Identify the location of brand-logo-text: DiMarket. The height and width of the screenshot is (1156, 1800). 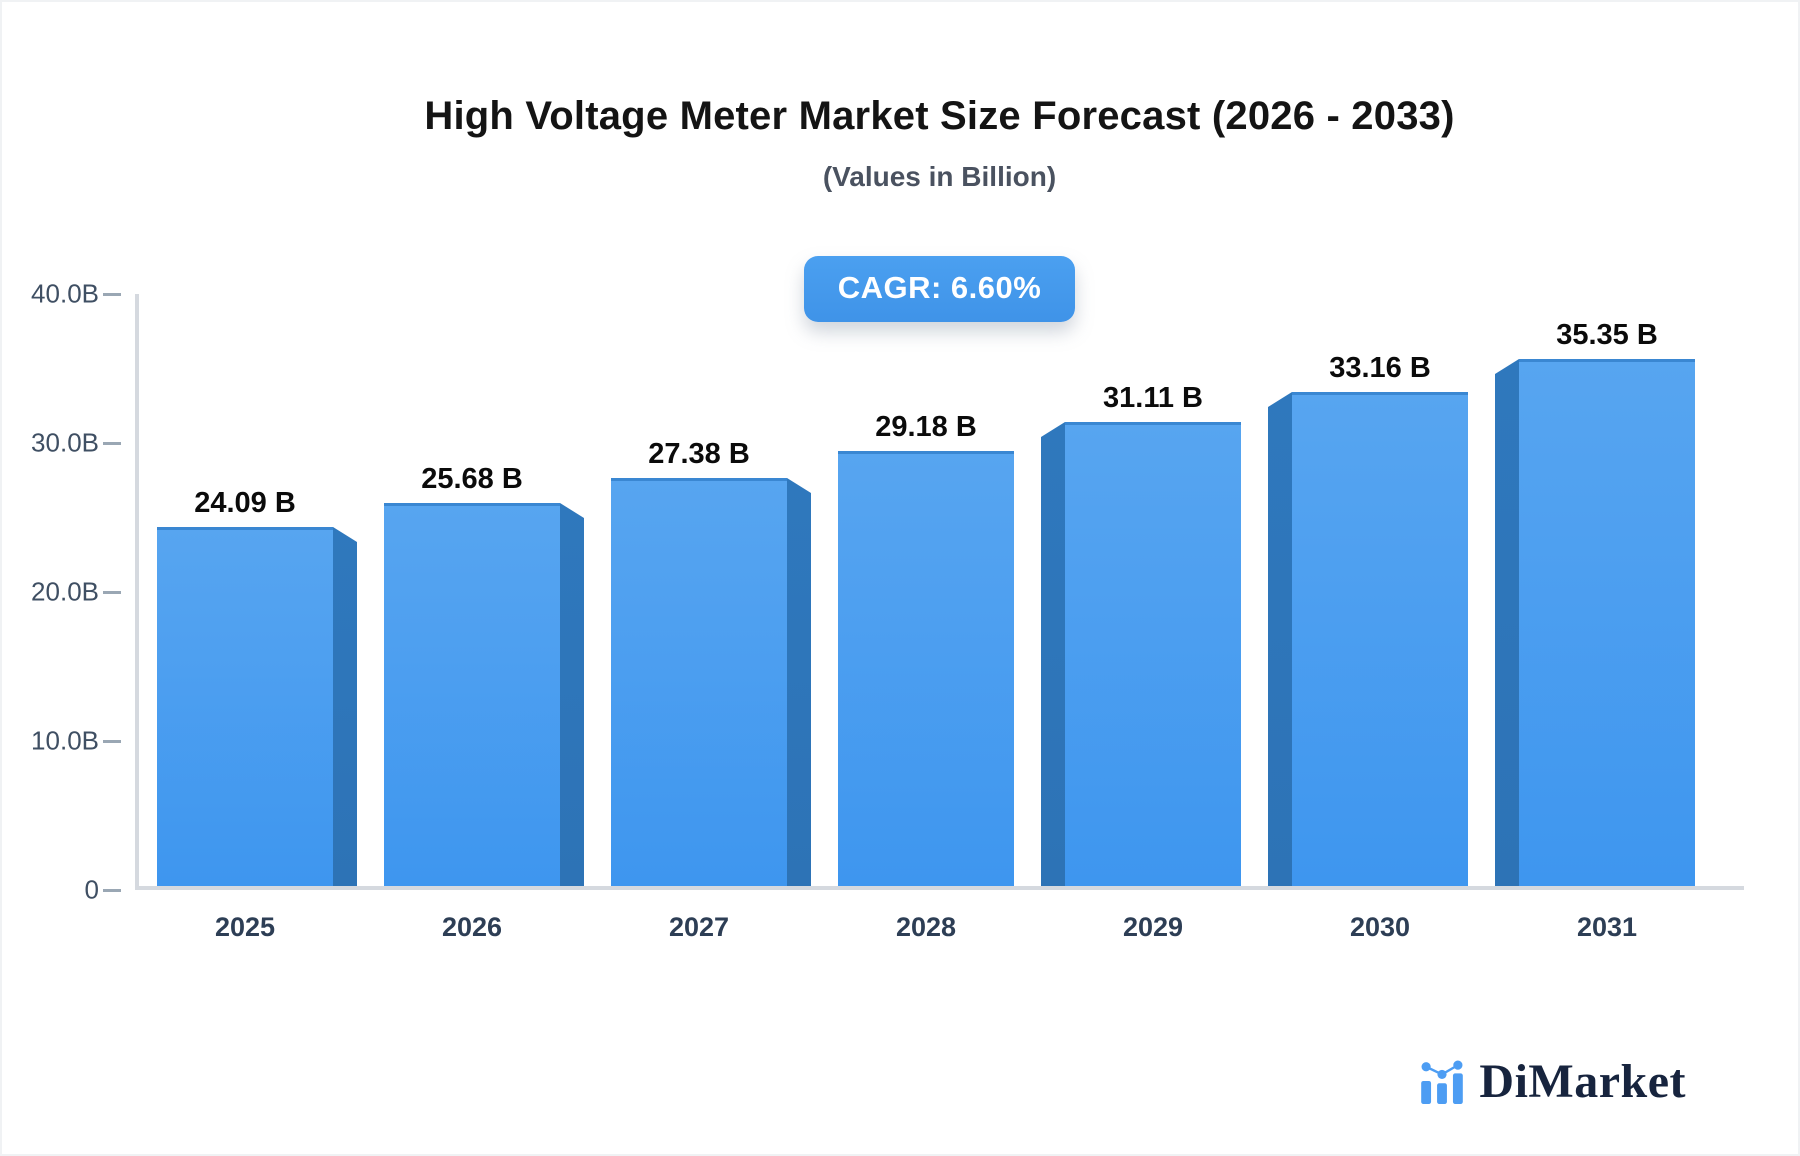
(1582, 1081).